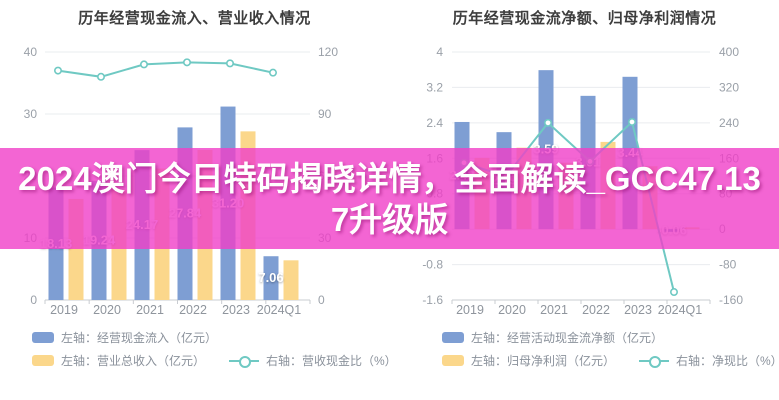 This screenshot has height=400, width=779. Describe the element at coordinates (729, 52) in the screenshot. I see `right-axis-tick: 400` at that location.